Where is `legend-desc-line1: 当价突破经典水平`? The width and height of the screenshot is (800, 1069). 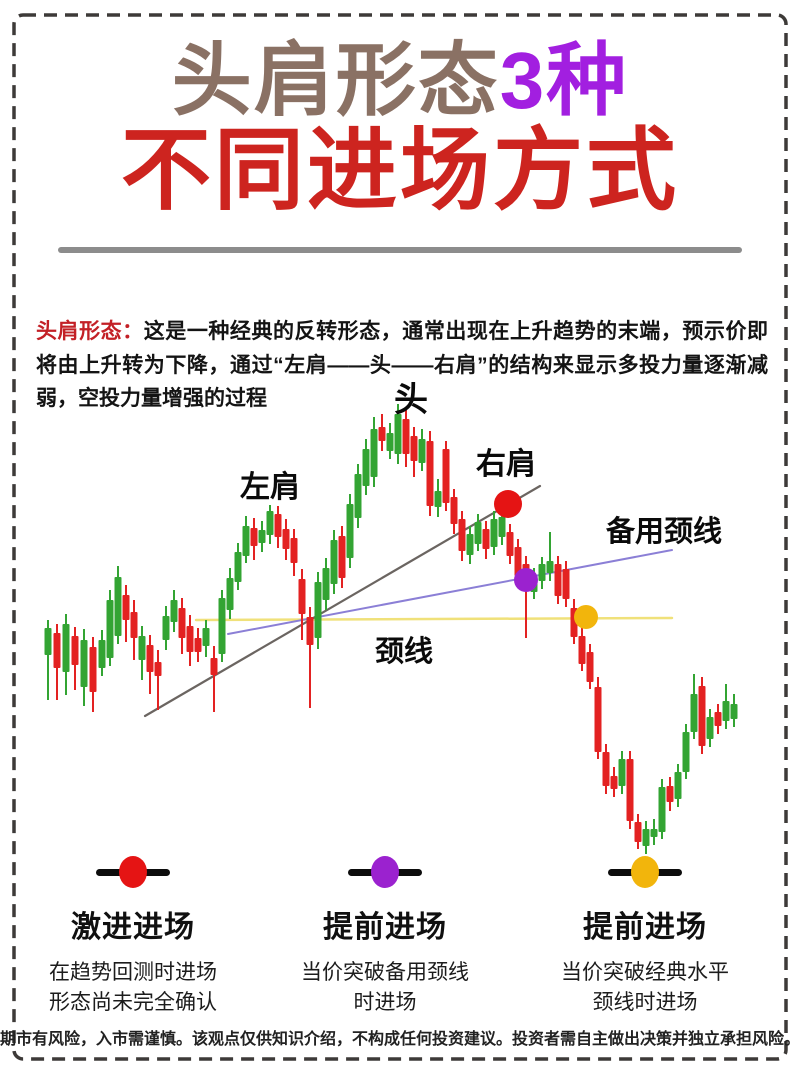 legend-desc-line1: 当价突破经典水平 is located at coordinates (645, 972).